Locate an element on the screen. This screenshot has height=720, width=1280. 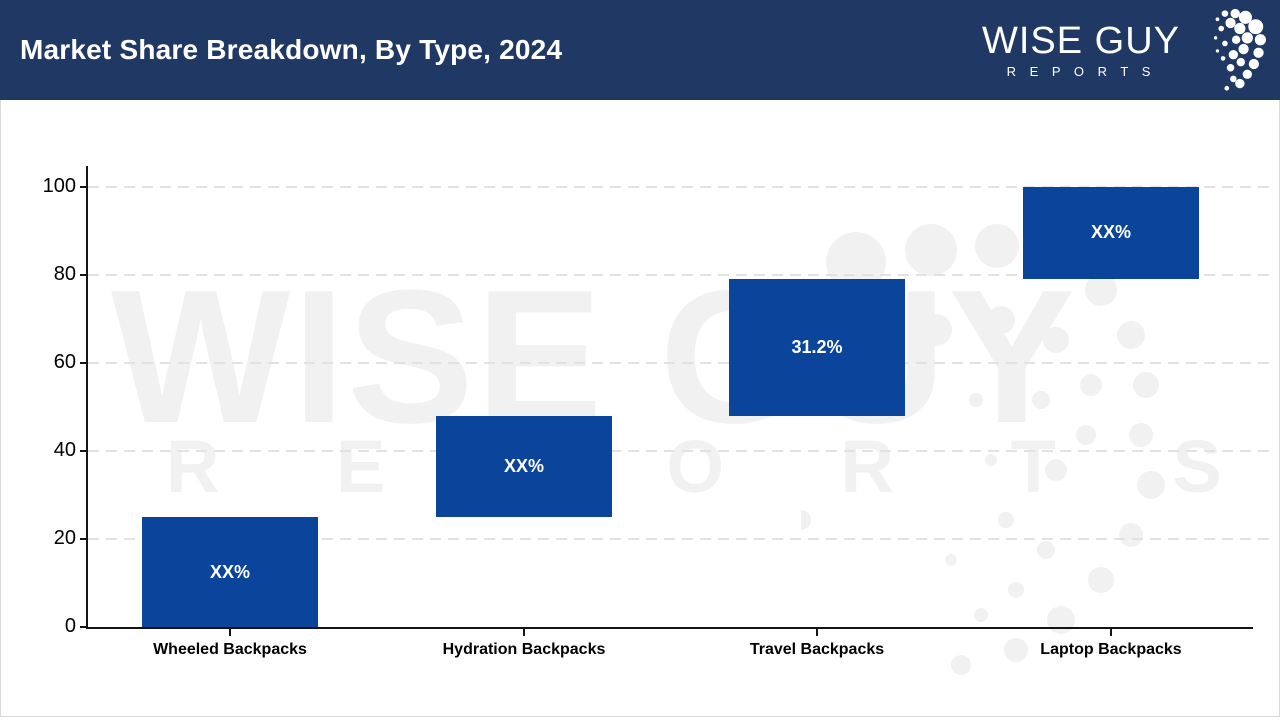
wiseguy-logo-text: WISE GUY R E P O R T S is located at coordinates (1081, 50).